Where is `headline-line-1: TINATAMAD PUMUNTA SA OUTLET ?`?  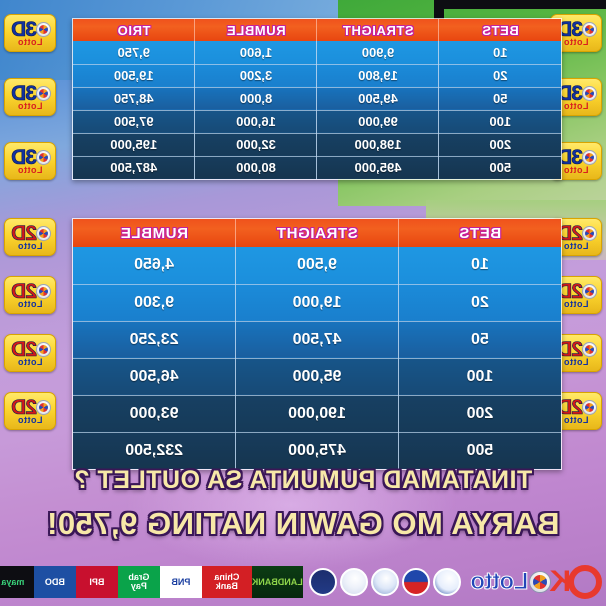 headline-line-1: TINATAMAD PUMUNTA SA OUTLET ? is located at coordinates (303, 480).